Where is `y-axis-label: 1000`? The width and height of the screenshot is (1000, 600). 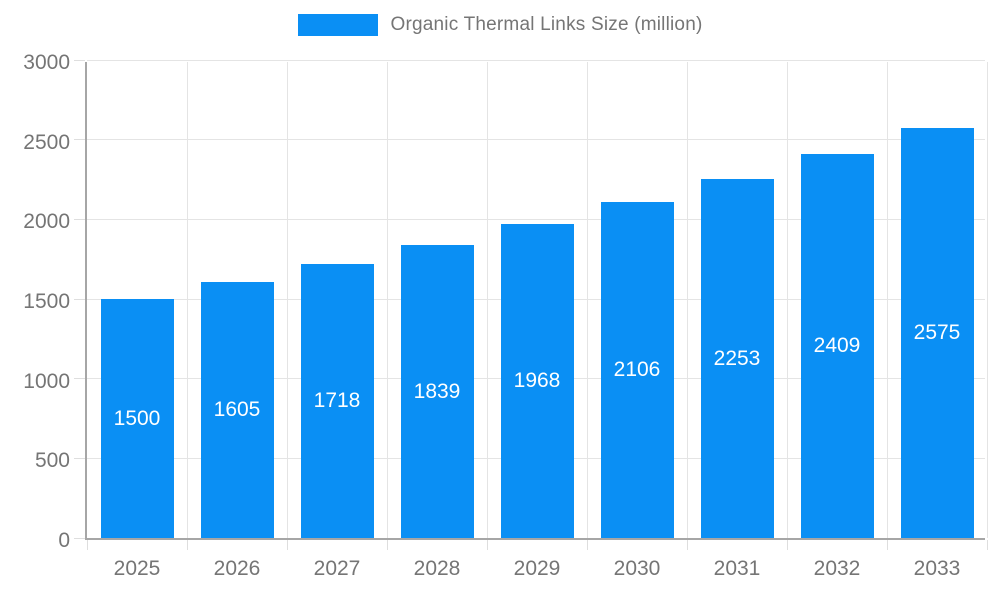 y-axis-label: 1000 is located at coordinates (46, 381).